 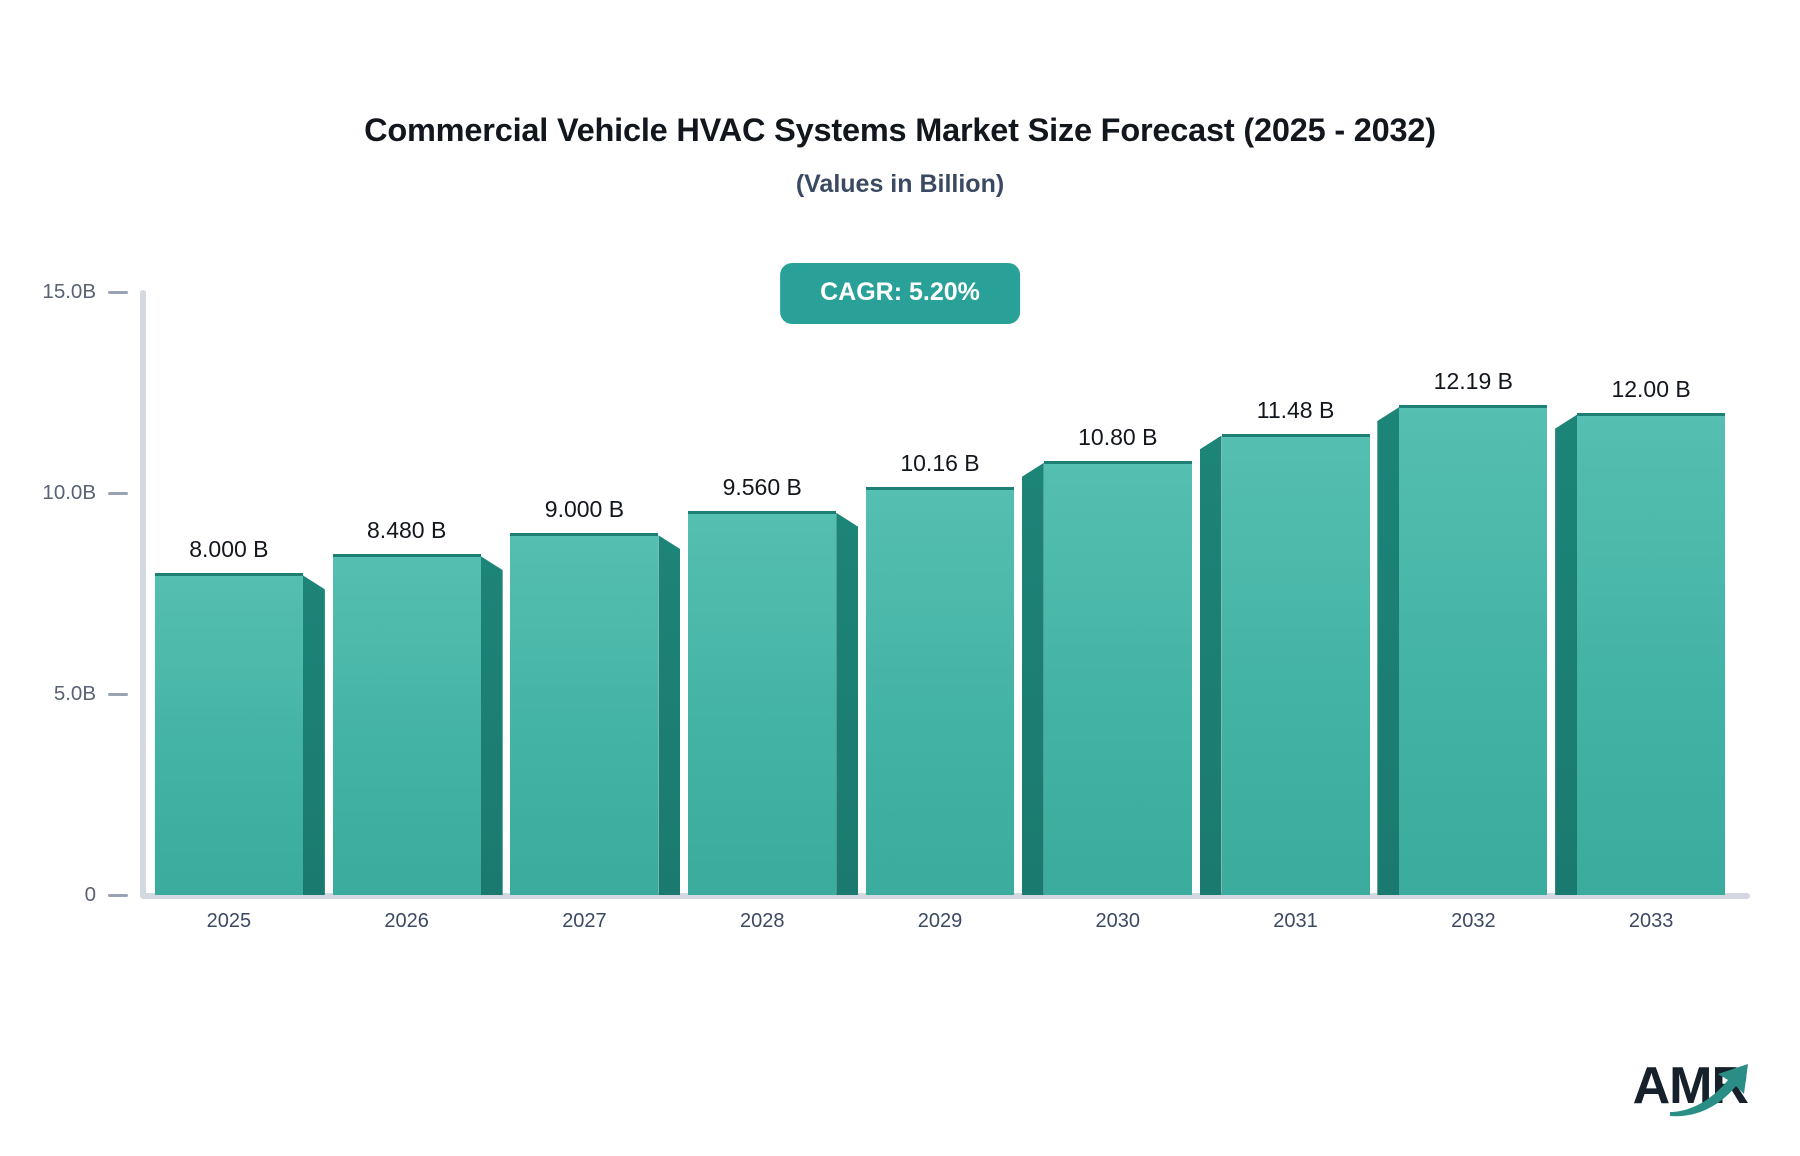 What do you see at coordinates (584, 509) in the screenshot?
I see `bar-value-label: 9.000 B` at bounding box center [584, 509].